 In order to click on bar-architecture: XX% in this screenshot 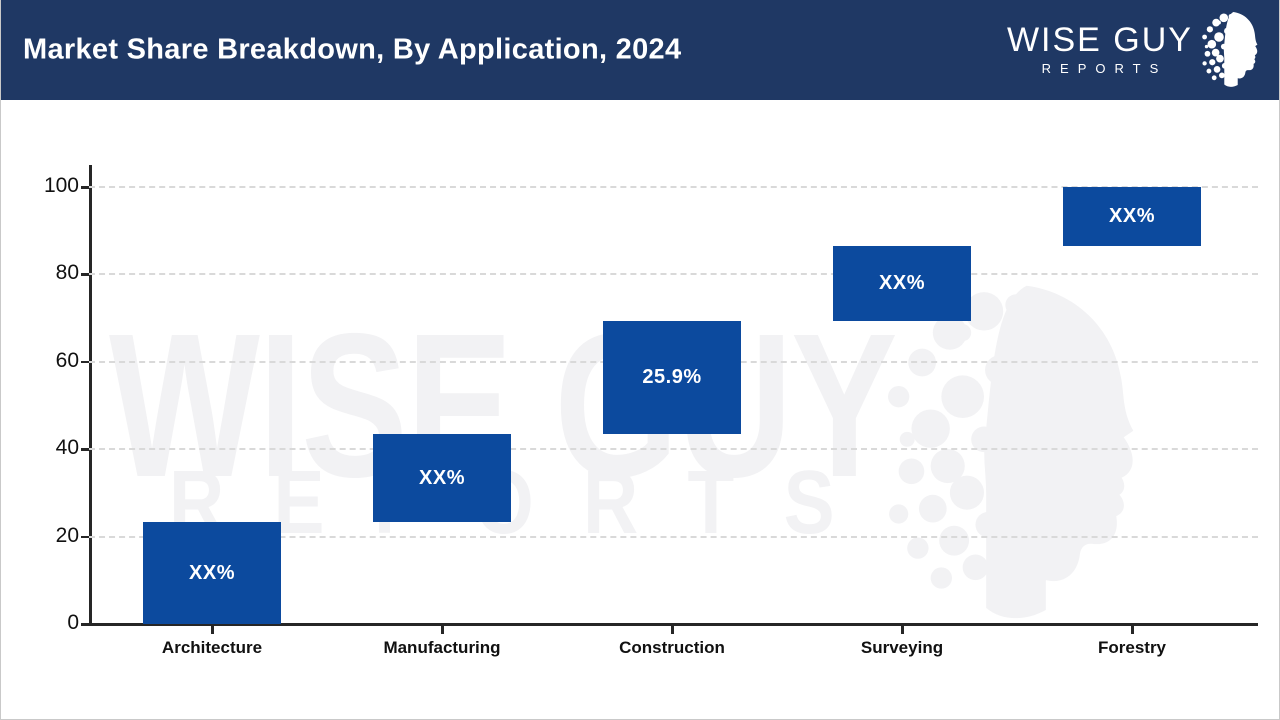, I will do `click(212, 573)`.